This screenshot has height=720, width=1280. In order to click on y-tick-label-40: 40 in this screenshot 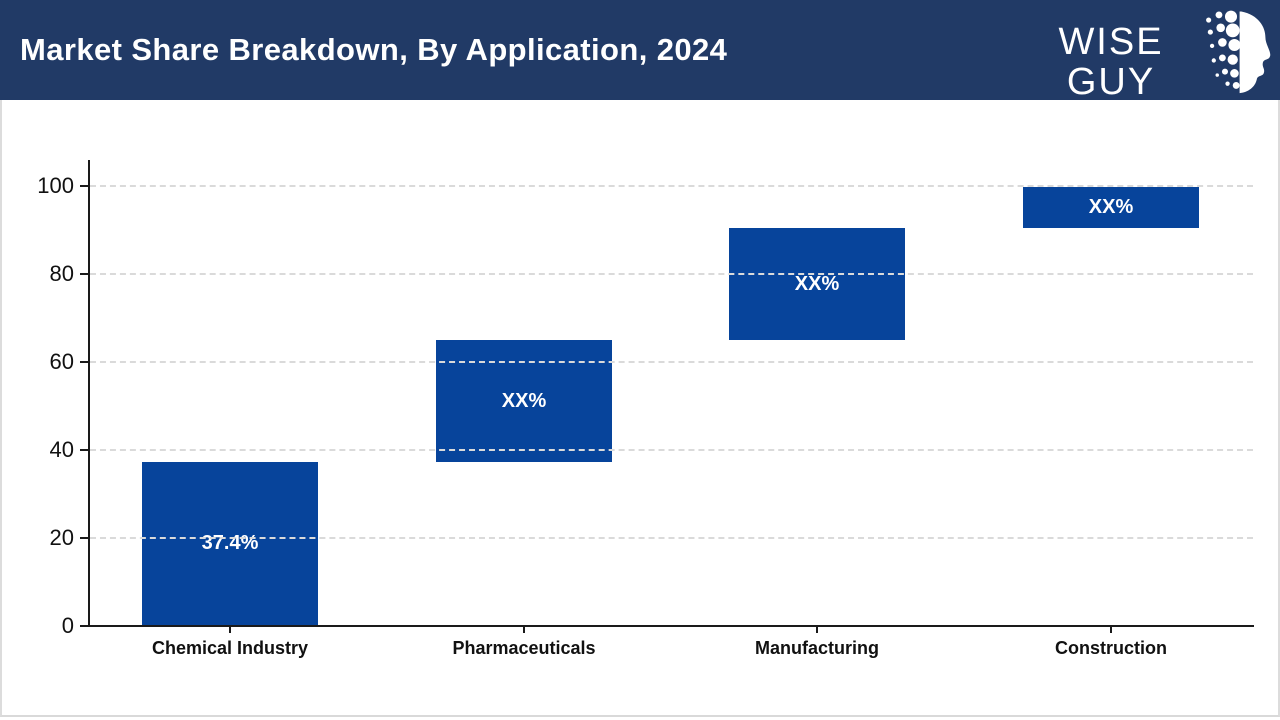, I will do `click(61, 449)`.